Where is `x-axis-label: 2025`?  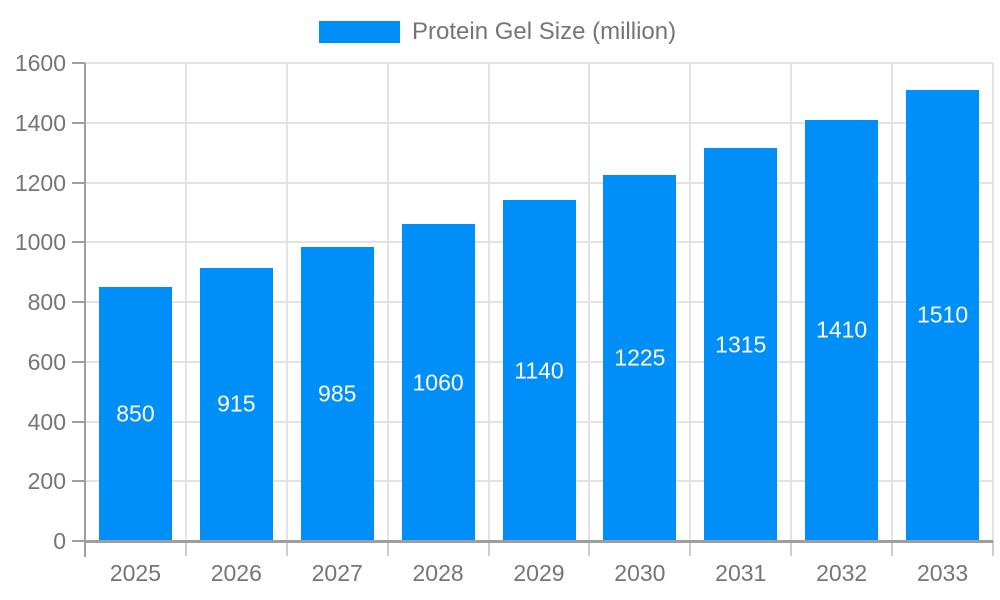 x-axis-label: 2025 is located at coordinates (135, 573).